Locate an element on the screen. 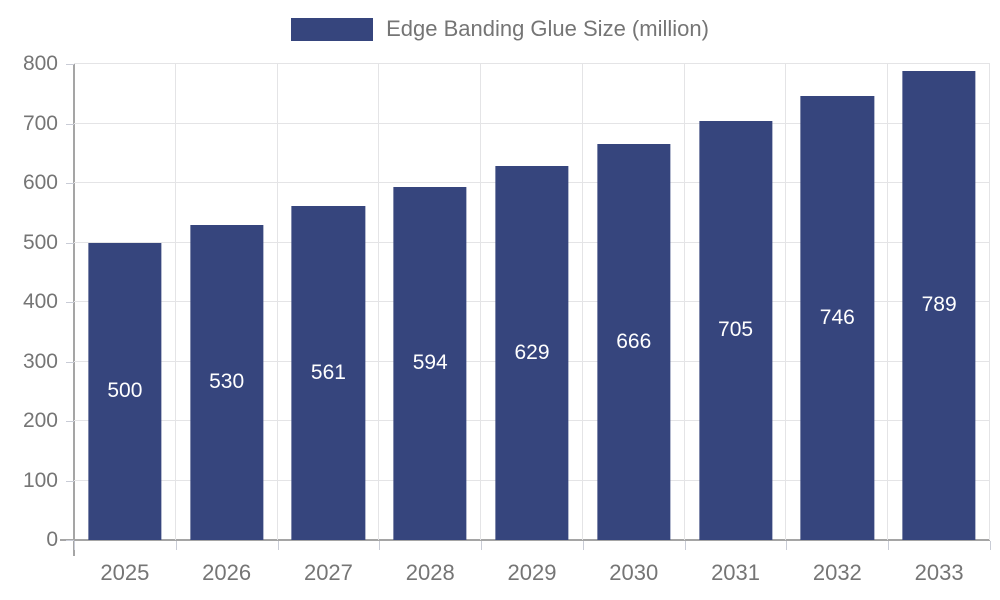 This screenshot has width=1000, height=600. bar: 530 is located at coordinates (227, 382).